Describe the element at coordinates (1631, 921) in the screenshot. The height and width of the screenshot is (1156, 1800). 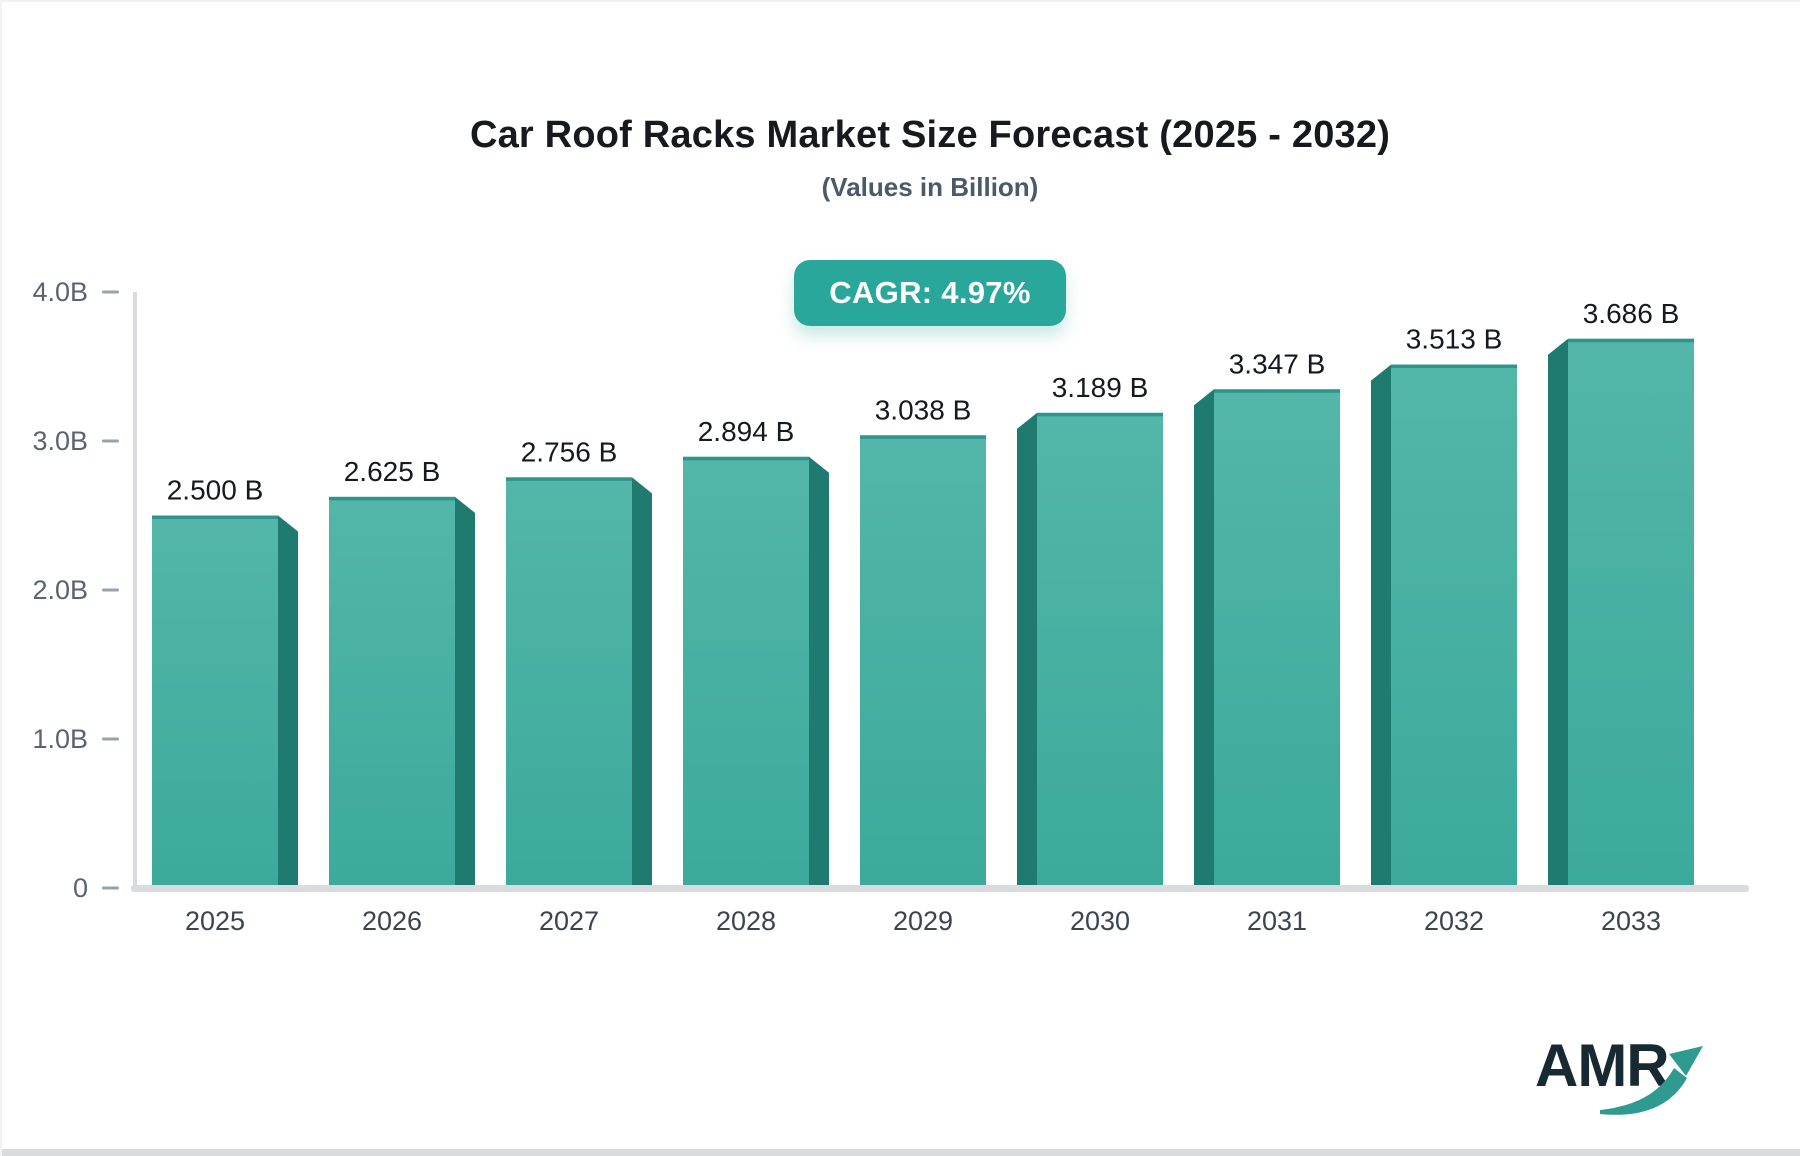
I see `x-tick-label: 2033` at that location.